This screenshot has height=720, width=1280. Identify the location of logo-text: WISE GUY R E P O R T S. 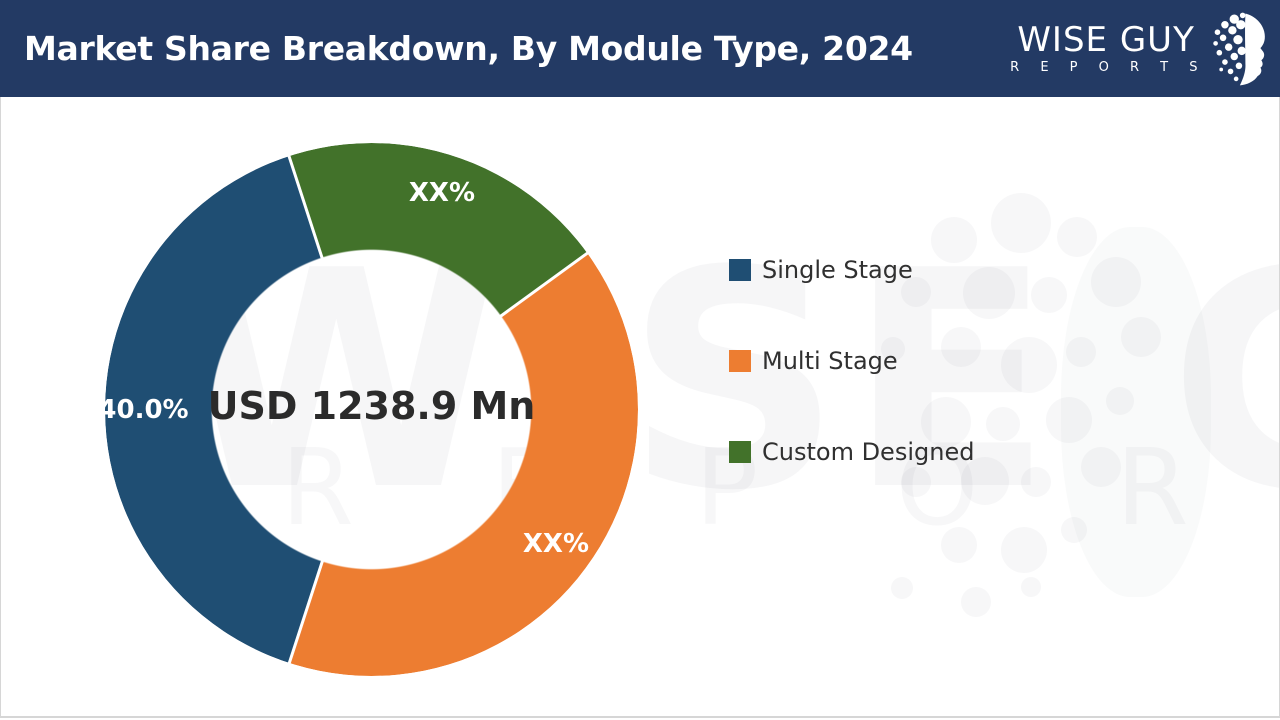
(1106, 49).